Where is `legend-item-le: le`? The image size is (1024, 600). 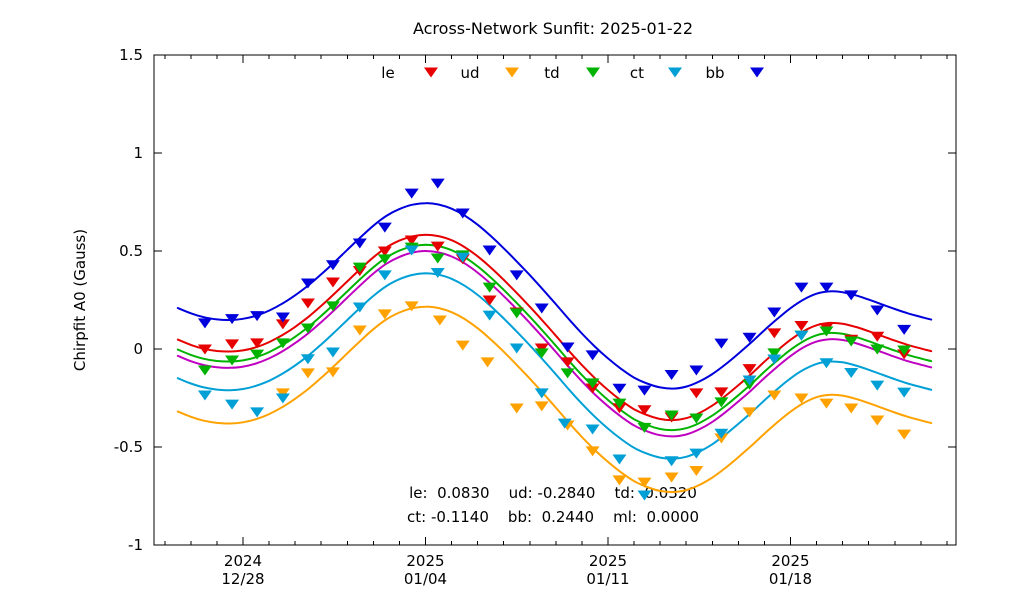
legend-item-le: le is located at coordinates (409, 73).